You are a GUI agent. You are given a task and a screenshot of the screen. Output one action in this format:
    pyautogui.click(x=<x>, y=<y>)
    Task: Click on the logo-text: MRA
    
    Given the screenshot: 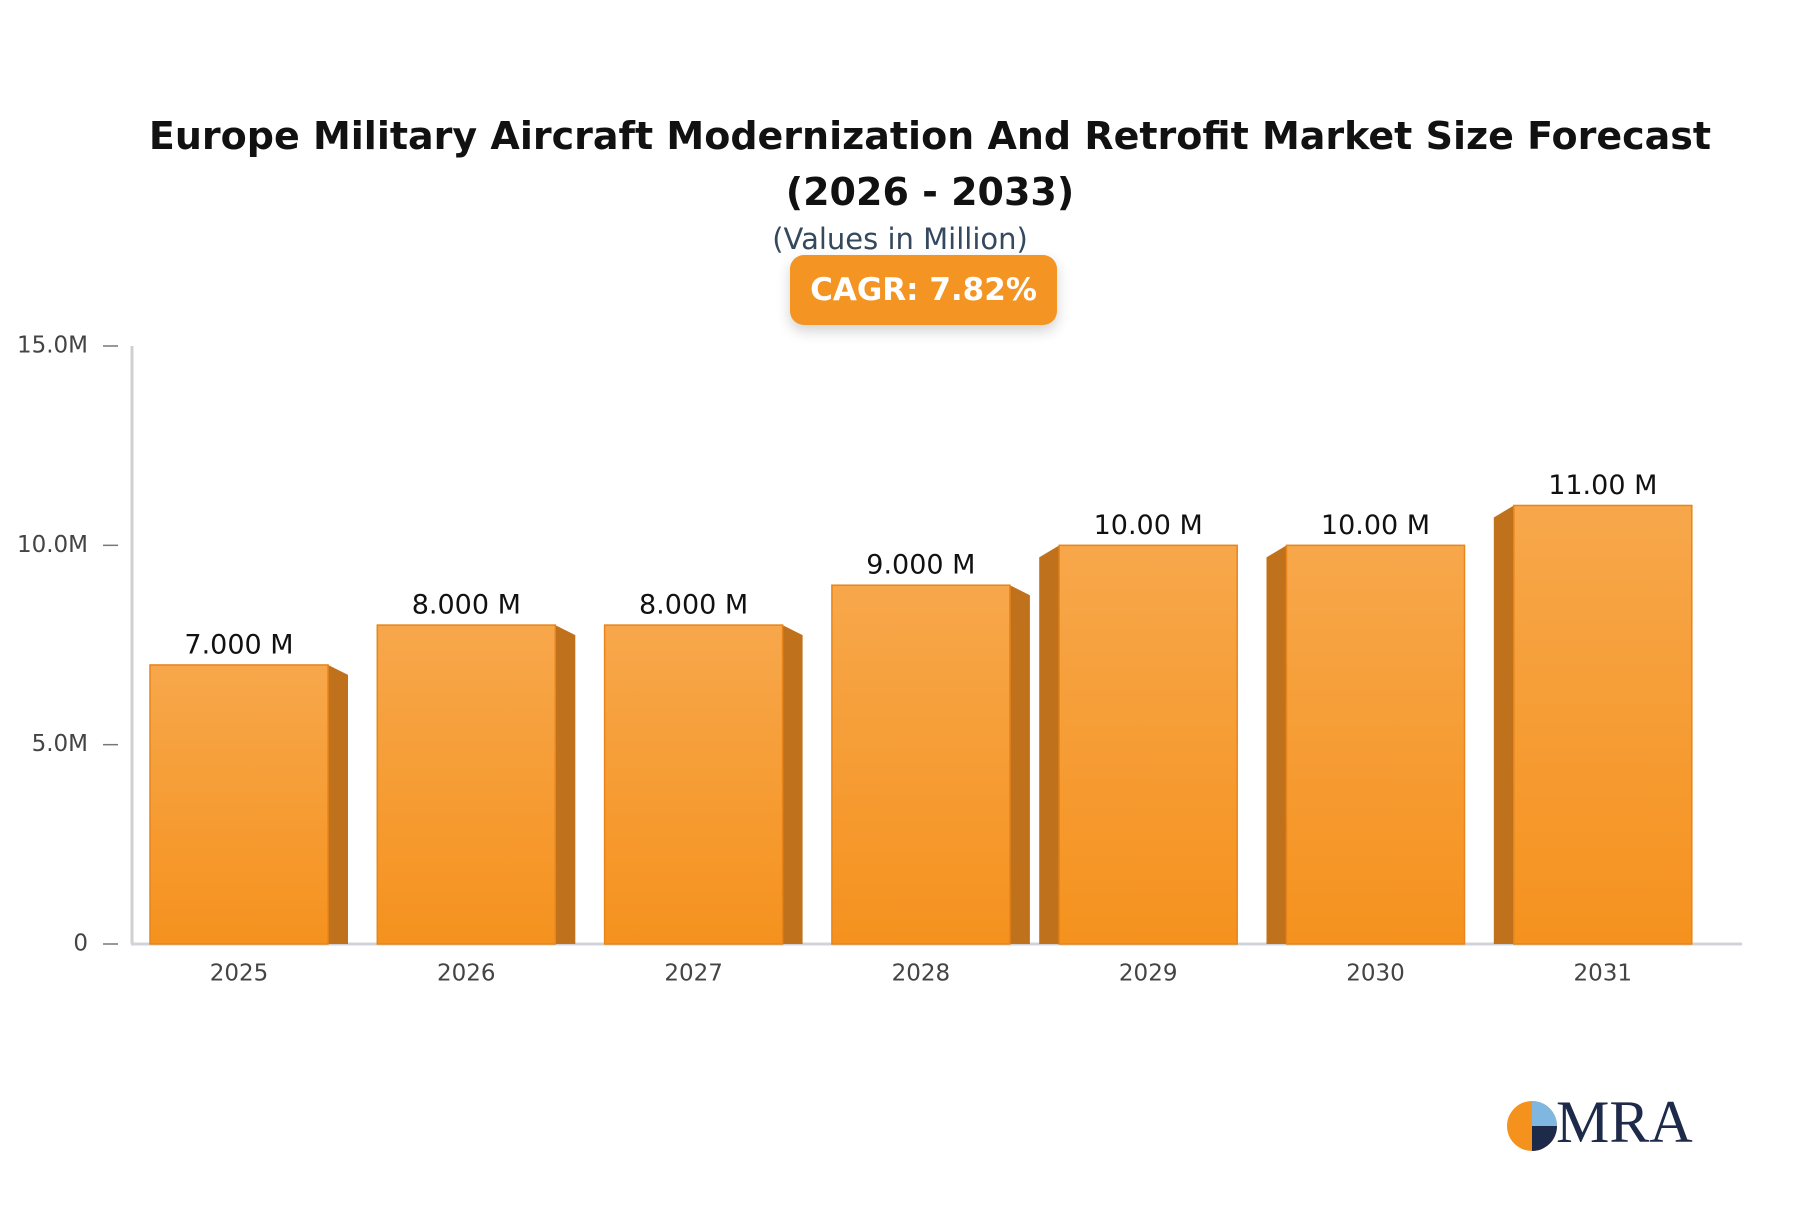 What is the action you would take?
    pyautogui.click(x=1624, y=1122)
    